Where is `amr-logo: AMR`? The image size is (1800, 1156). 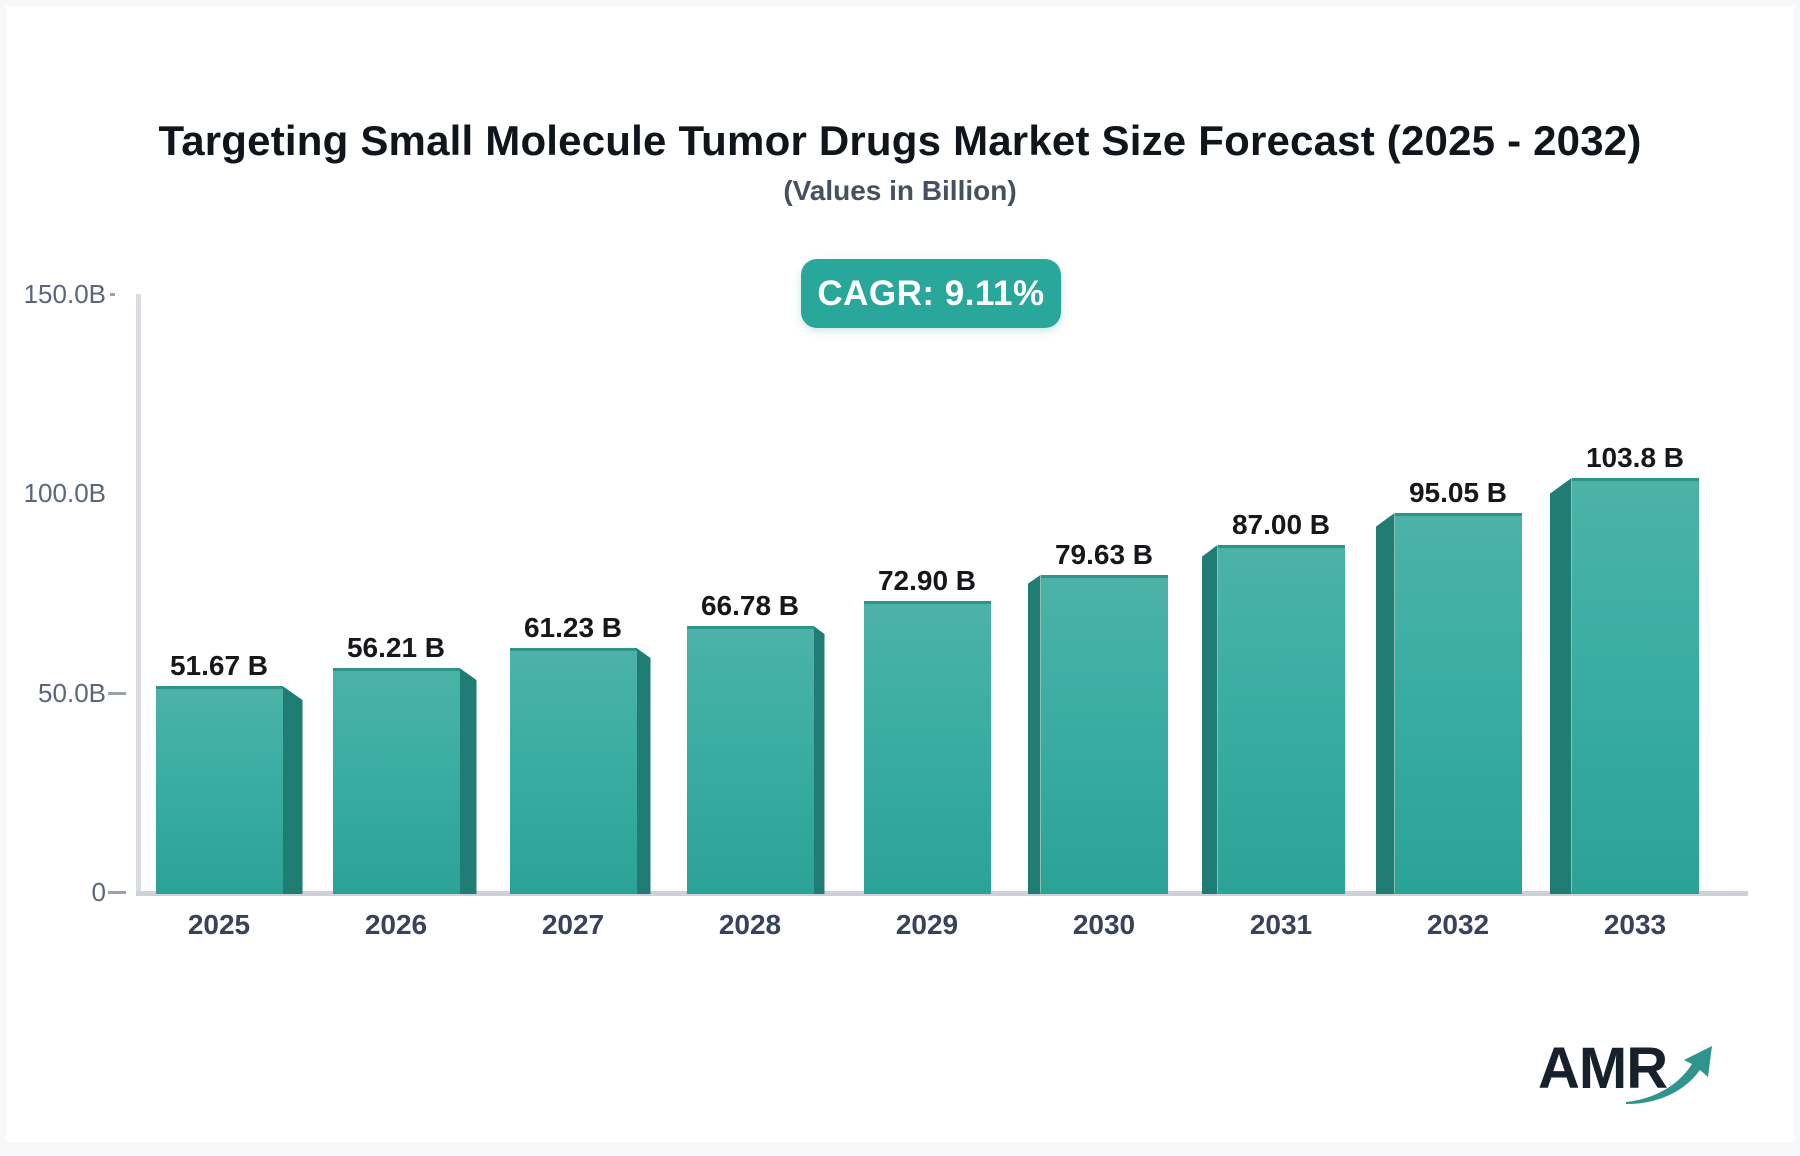 amr-logo: AMR is located at coordinates (1638, 1075).